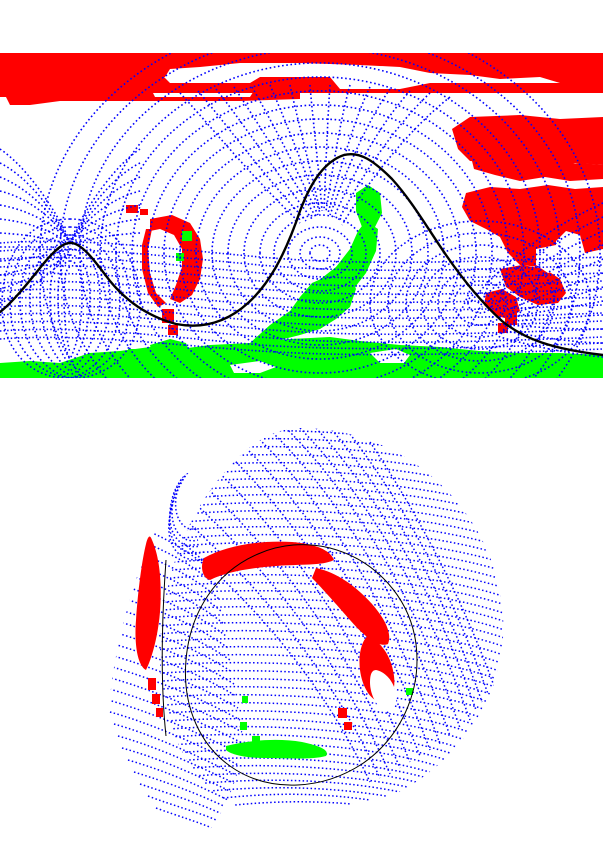 The width and height of the screenshot is (603, 857). Describe the element at coordinates (266, 633) in the screenshot. I see `globe-high-value-bands` at that location.